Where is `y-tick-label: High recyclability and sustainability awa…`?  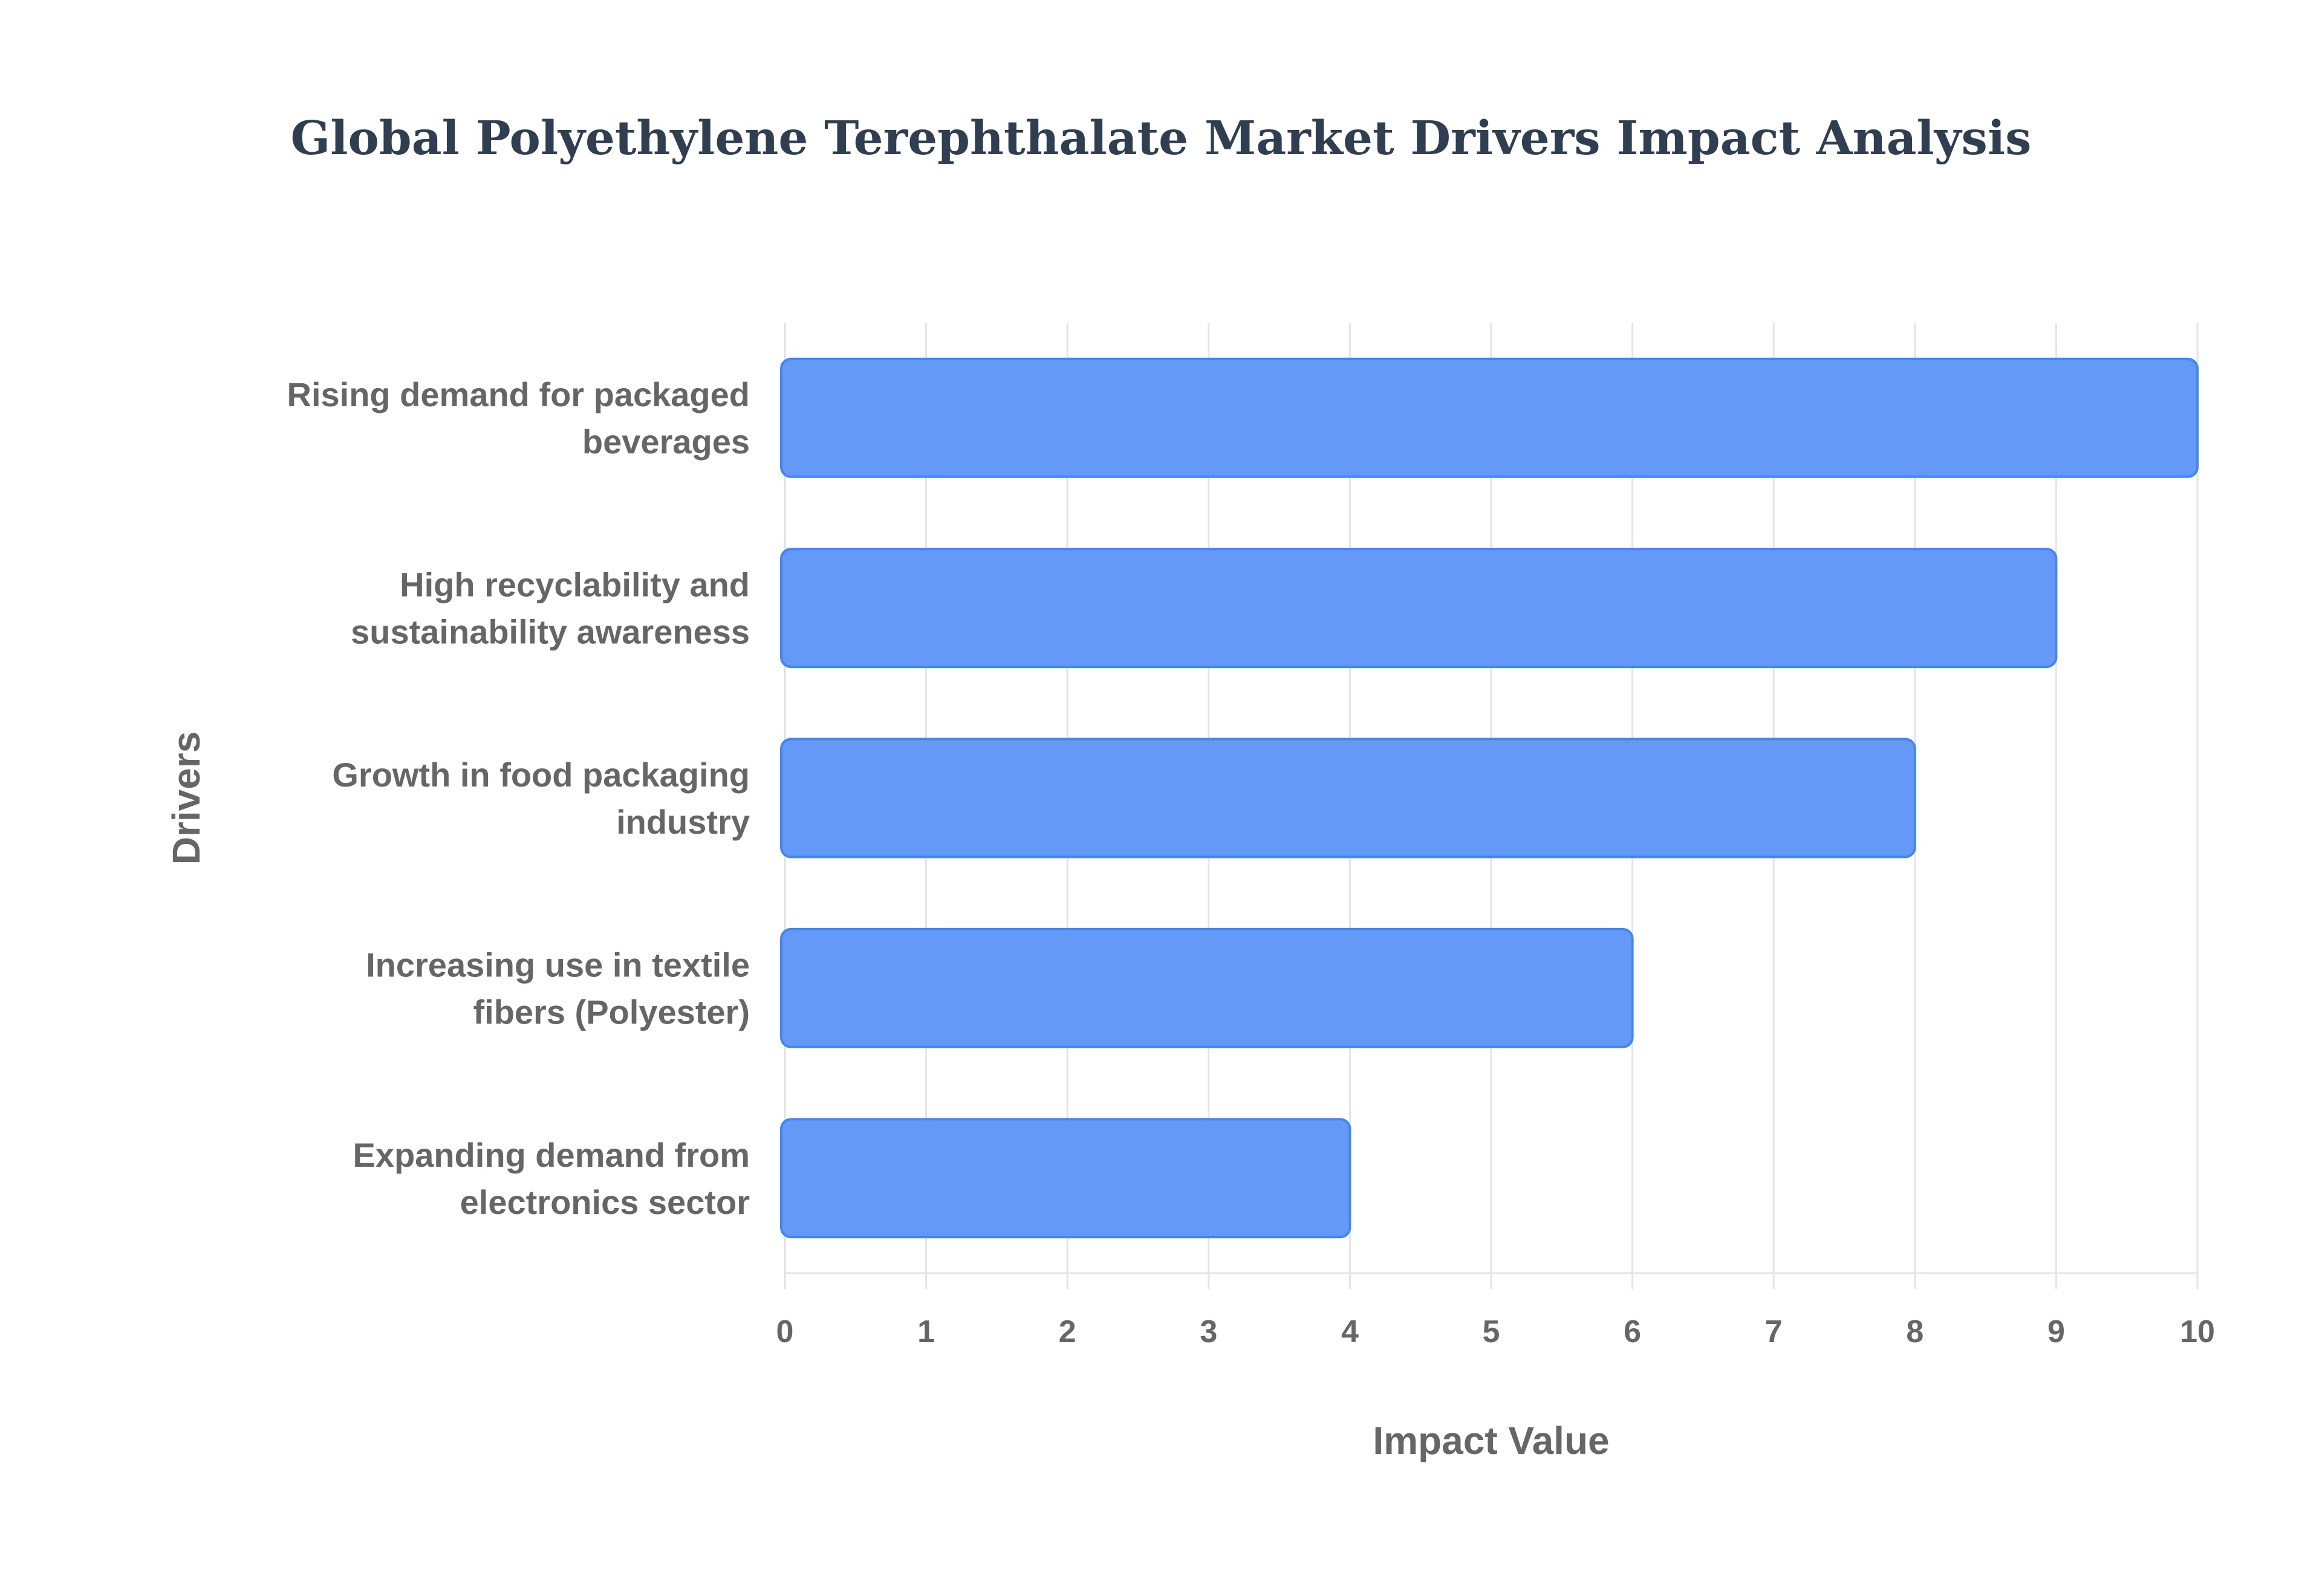 y-tick-label: High recyclability and sustainability awa… is located at coordinates (550, 608).